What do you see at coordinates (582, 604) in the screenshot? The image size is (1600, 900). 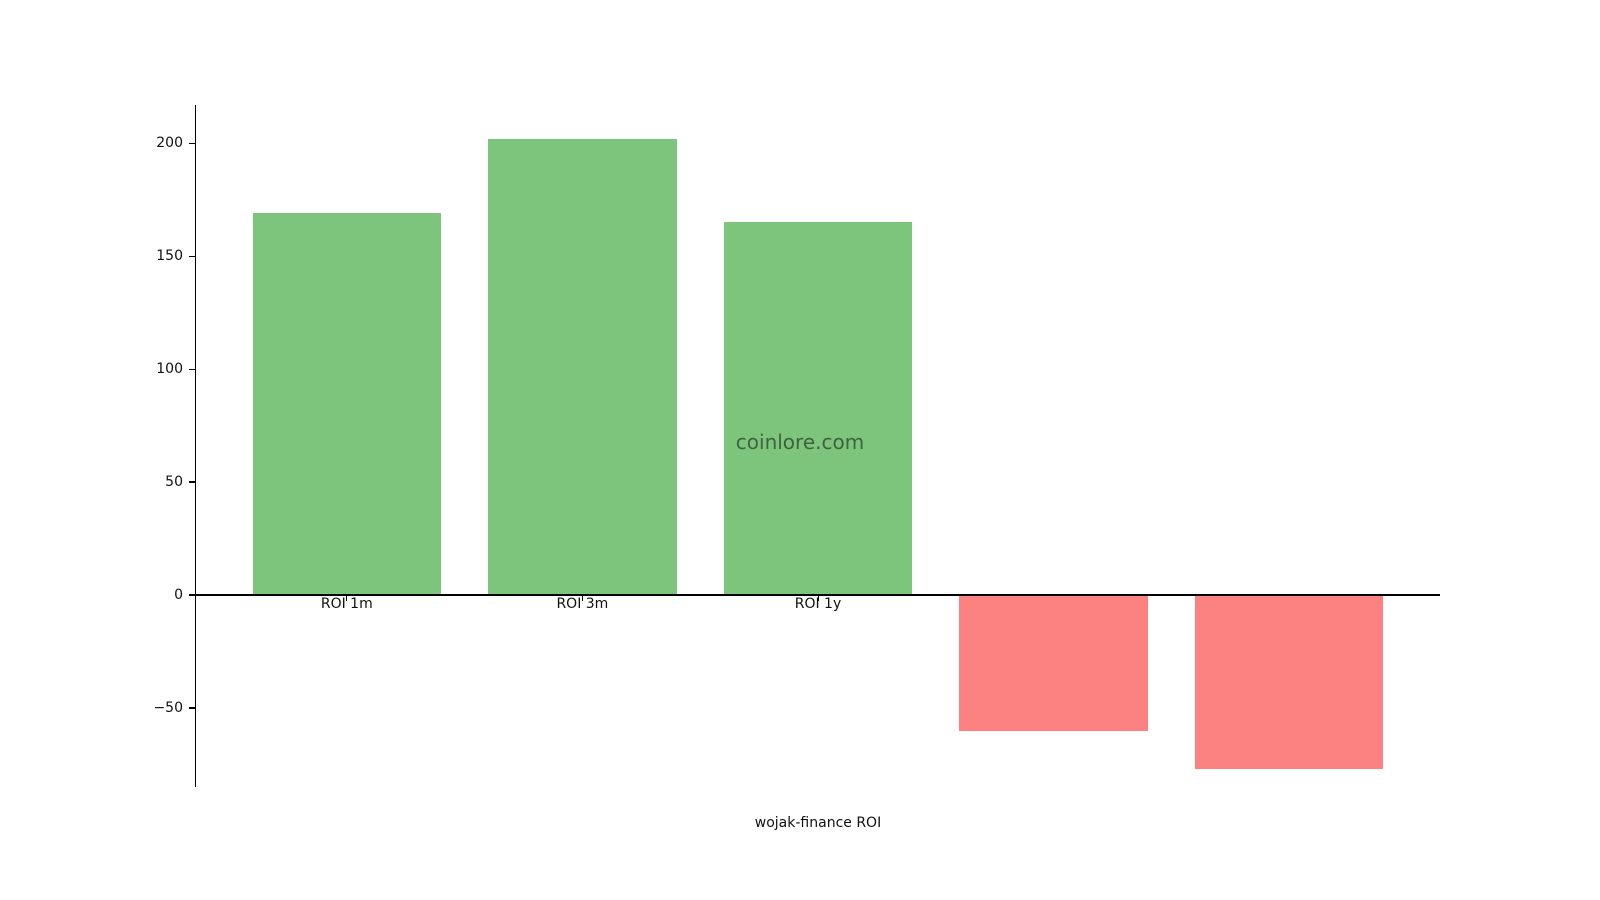 I see `x-tick-label: ROI 3m` at bounding box center [582, 604].